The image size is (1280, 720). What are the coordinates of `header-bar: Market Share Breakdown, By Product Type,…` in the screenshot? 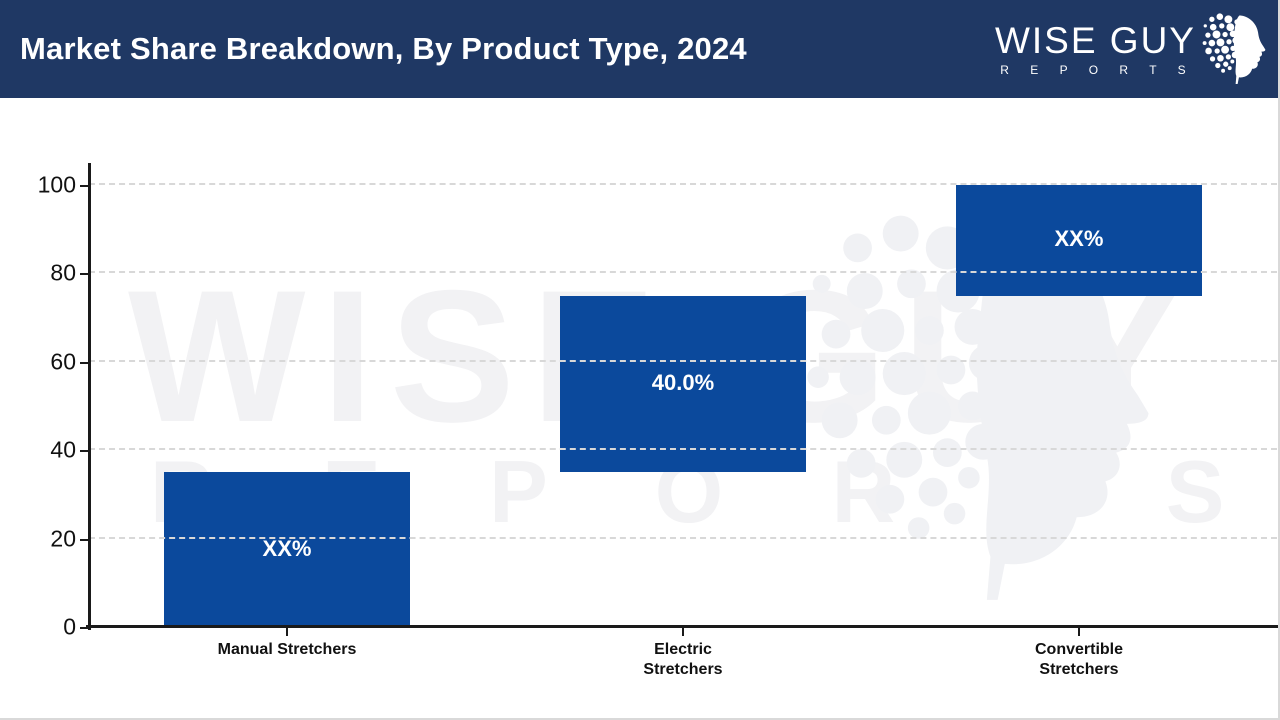 It's located at (639, 49).